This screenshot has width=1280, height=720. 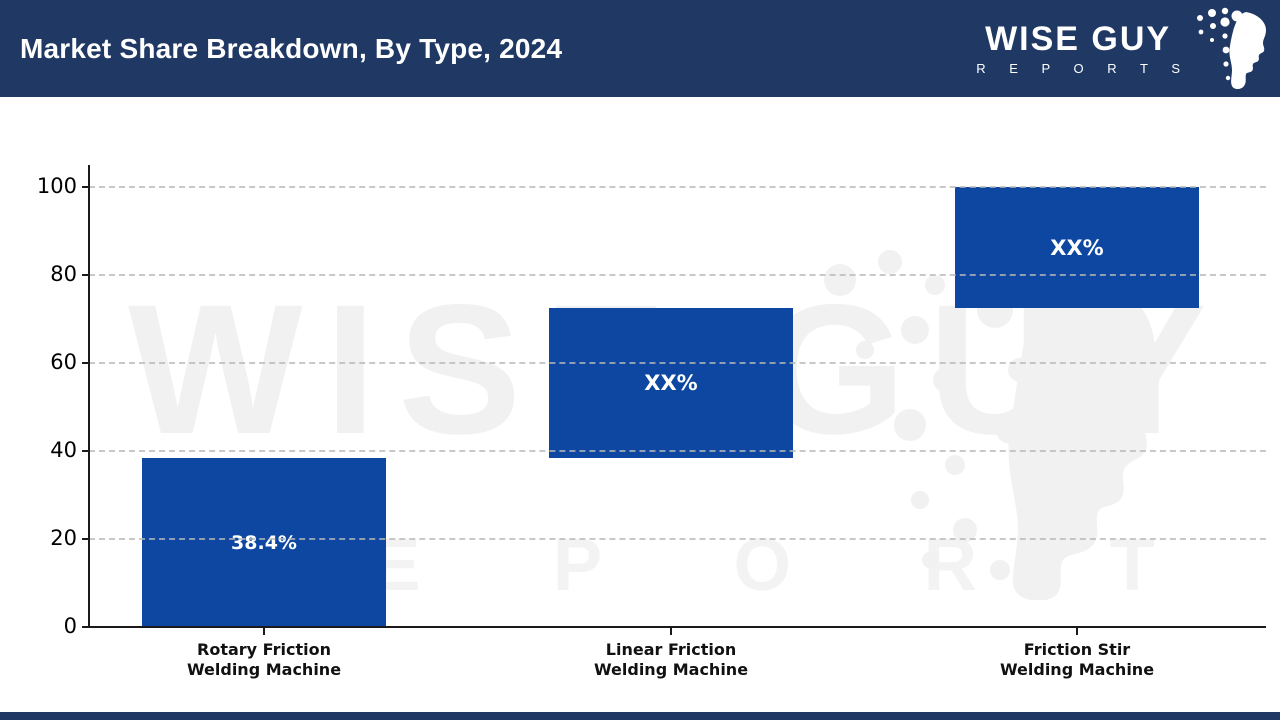 I want to click on y-tick-label: 80, so click(x=63, y=274).